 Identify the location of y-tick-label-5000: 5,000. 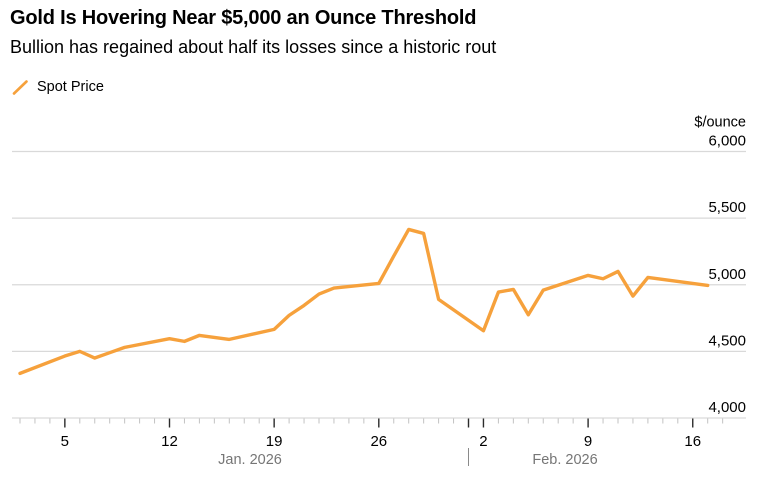
(727, 274).